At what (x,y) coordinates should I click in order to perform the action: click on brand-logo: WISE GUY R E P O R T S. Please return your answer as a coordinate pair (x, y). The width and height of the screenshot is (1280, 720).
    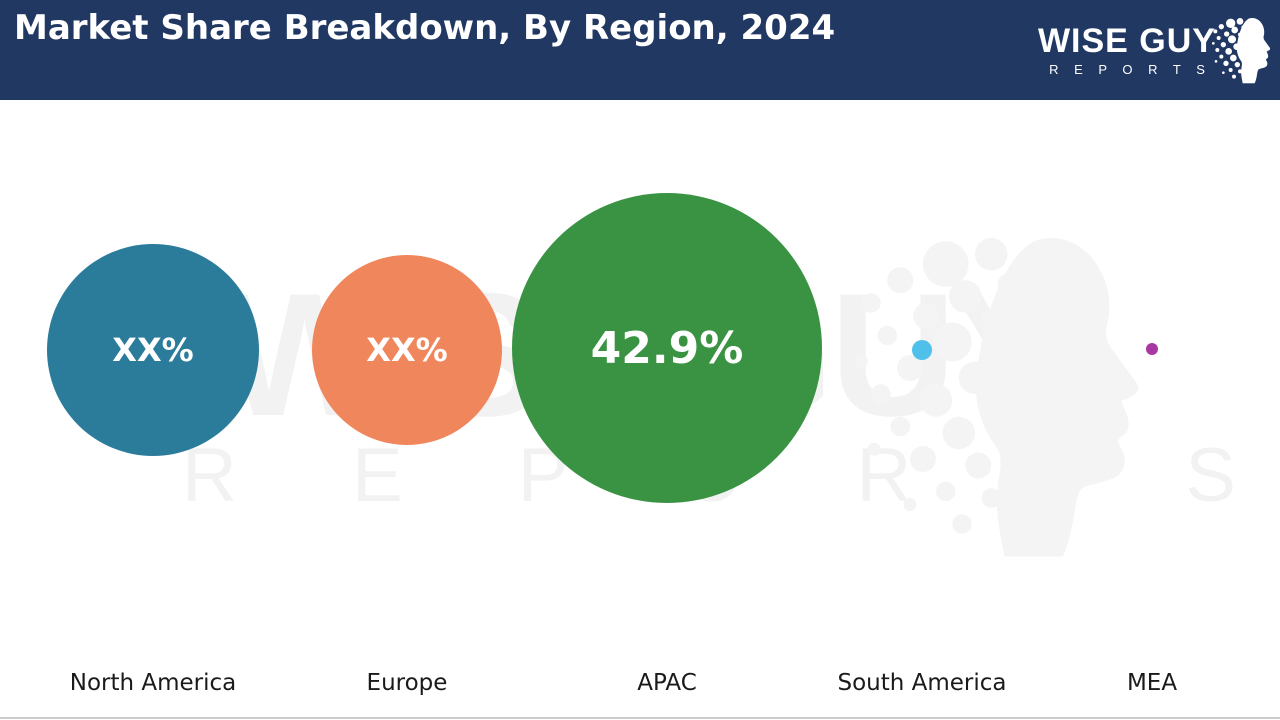
    Looking at the image, I should click on (1156, 50).